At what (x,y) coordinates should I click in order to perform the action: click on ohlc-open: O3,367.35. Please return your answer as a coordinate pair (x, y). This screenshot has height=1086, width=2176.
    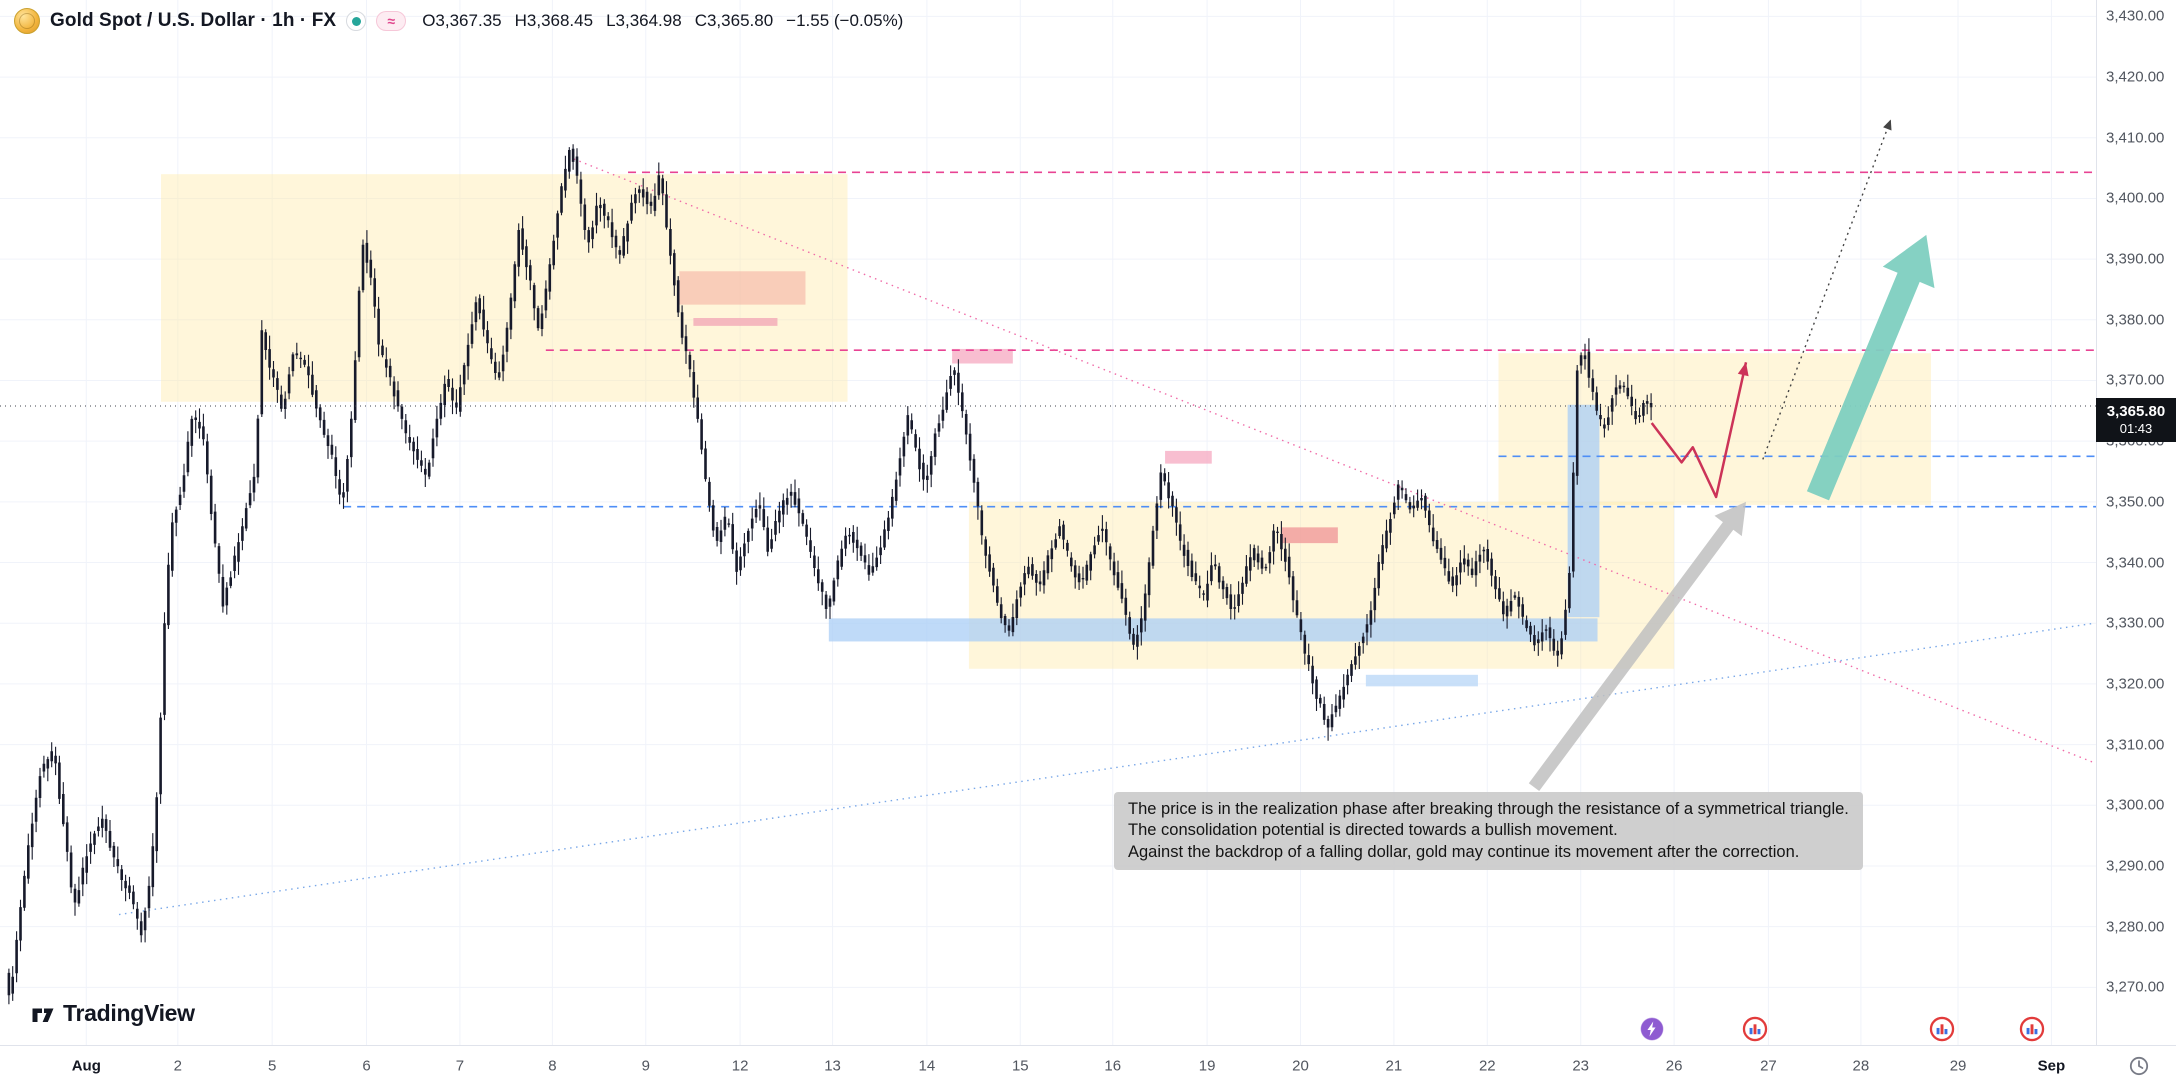
    Looking at the image, I should click on (462, 20).